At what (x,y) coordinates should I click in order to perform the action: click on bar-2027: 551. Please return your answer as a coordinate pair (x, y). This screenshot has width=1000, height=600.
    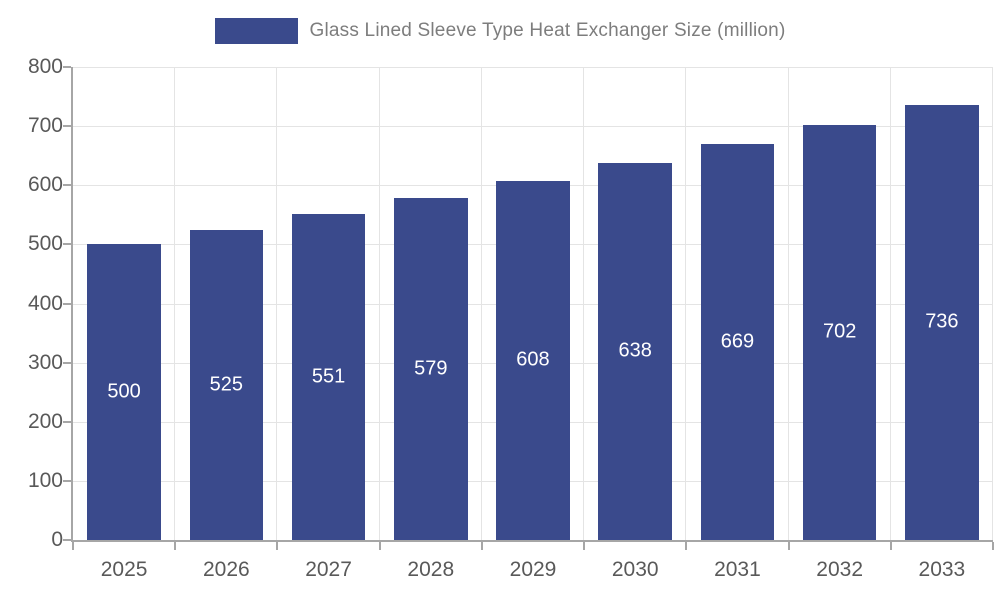
    Looking at the image, I should click on (328, 377).